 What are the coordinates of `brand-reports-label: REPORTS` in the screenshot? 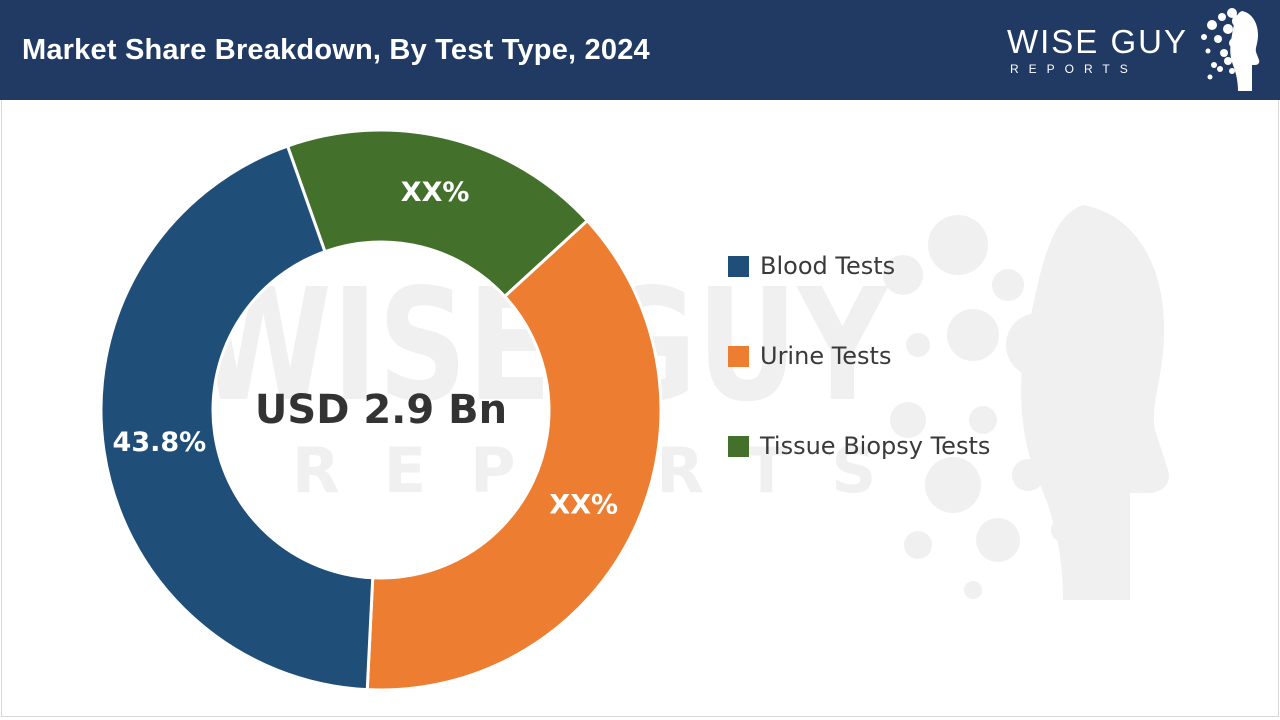 It's located at (1073, 68).